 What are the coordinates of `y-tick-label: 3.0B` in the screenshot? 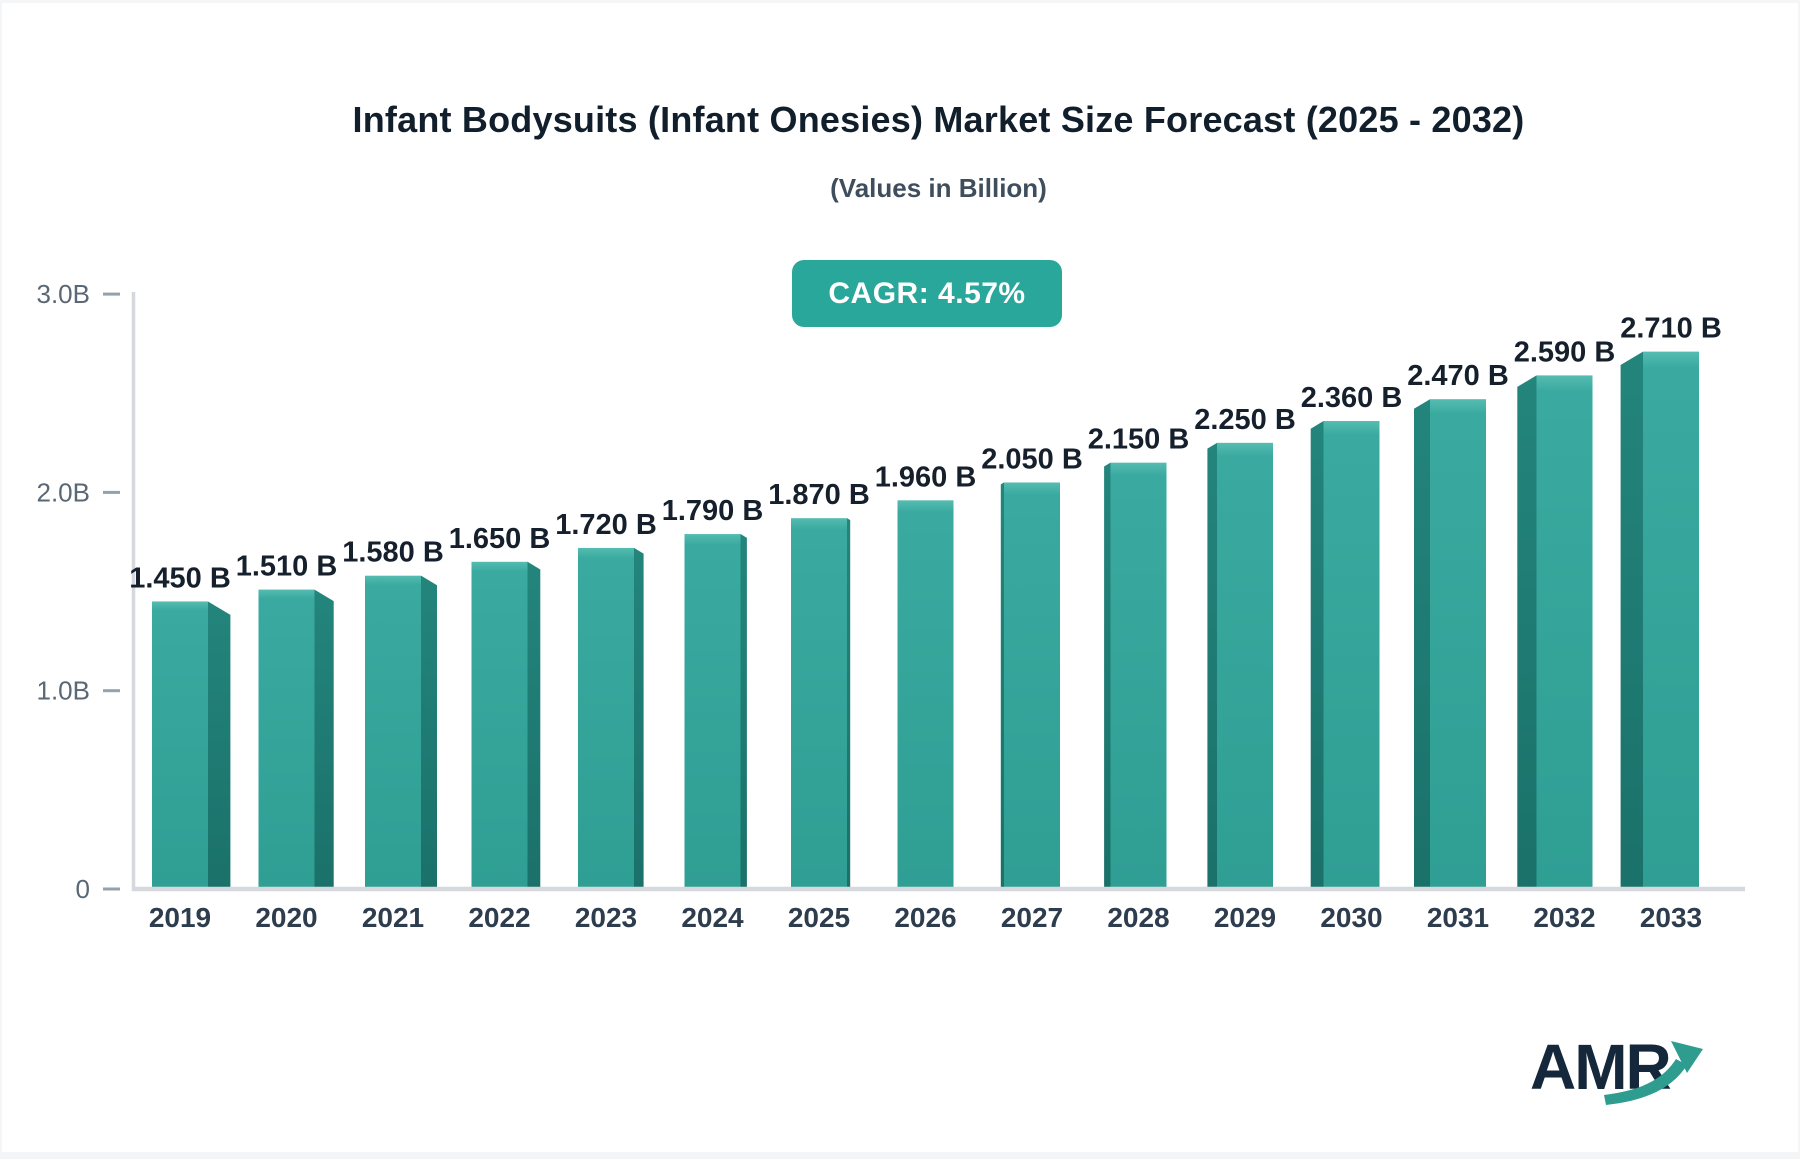 It's located at (64, 294).